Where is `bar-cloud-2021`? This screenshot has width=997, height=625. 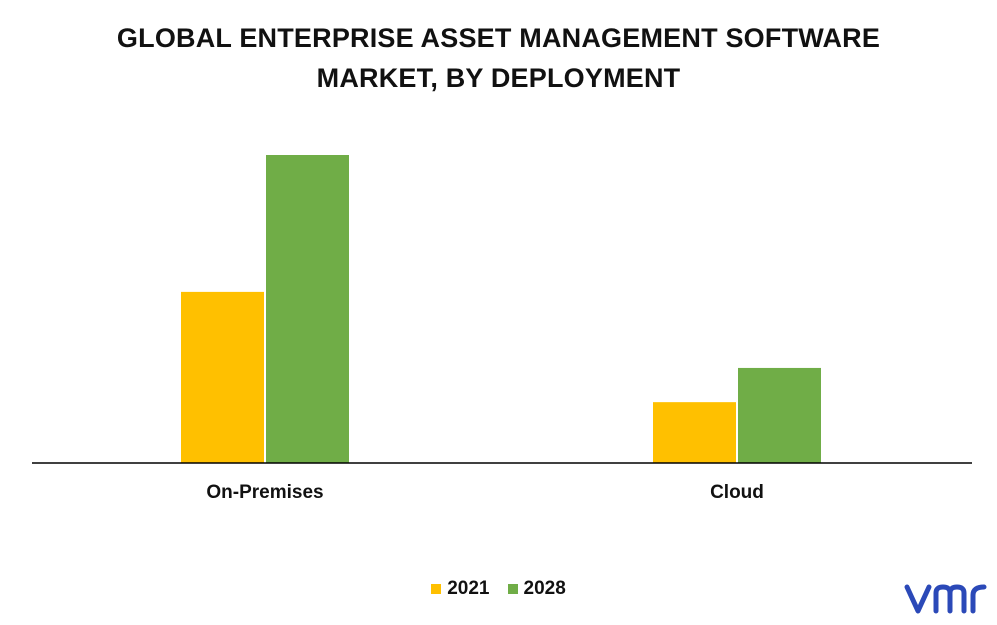 bar-cloud-2021 is located at coordinates (694, 432).